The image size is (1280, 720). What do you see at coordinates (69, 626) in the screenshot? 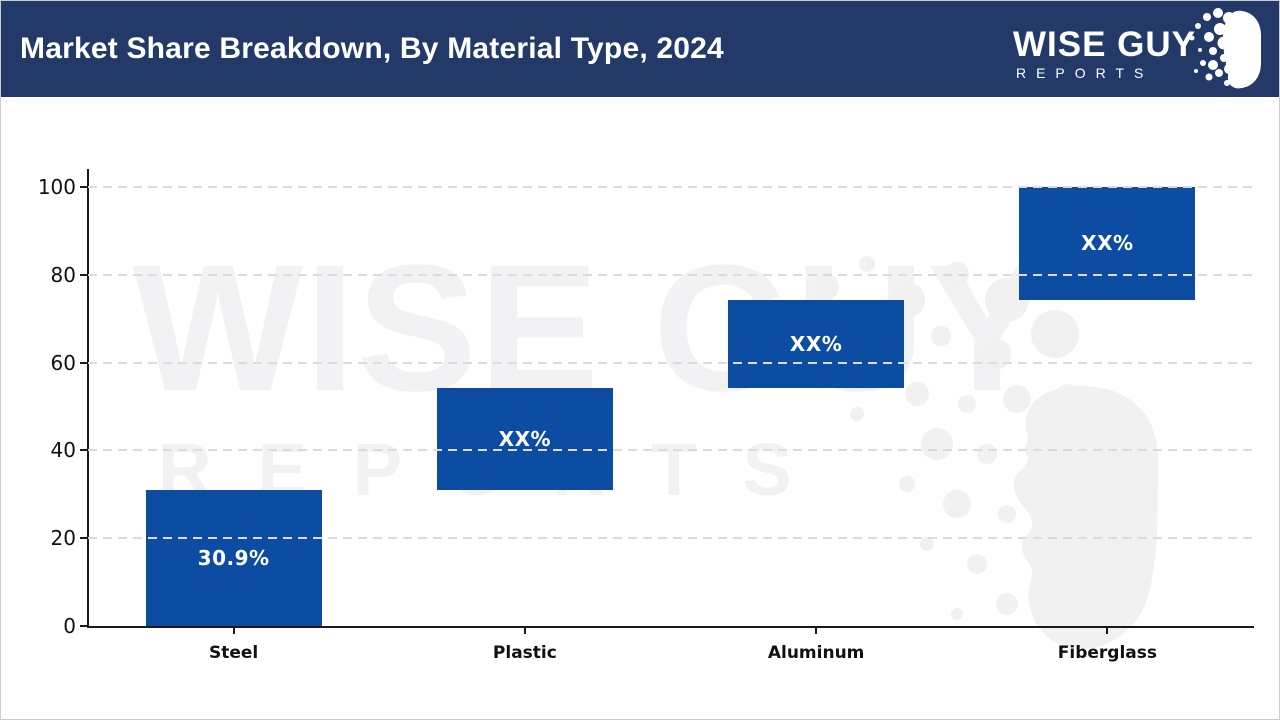
I see `y-tick-label: 0` at bounding box center [69, 626].